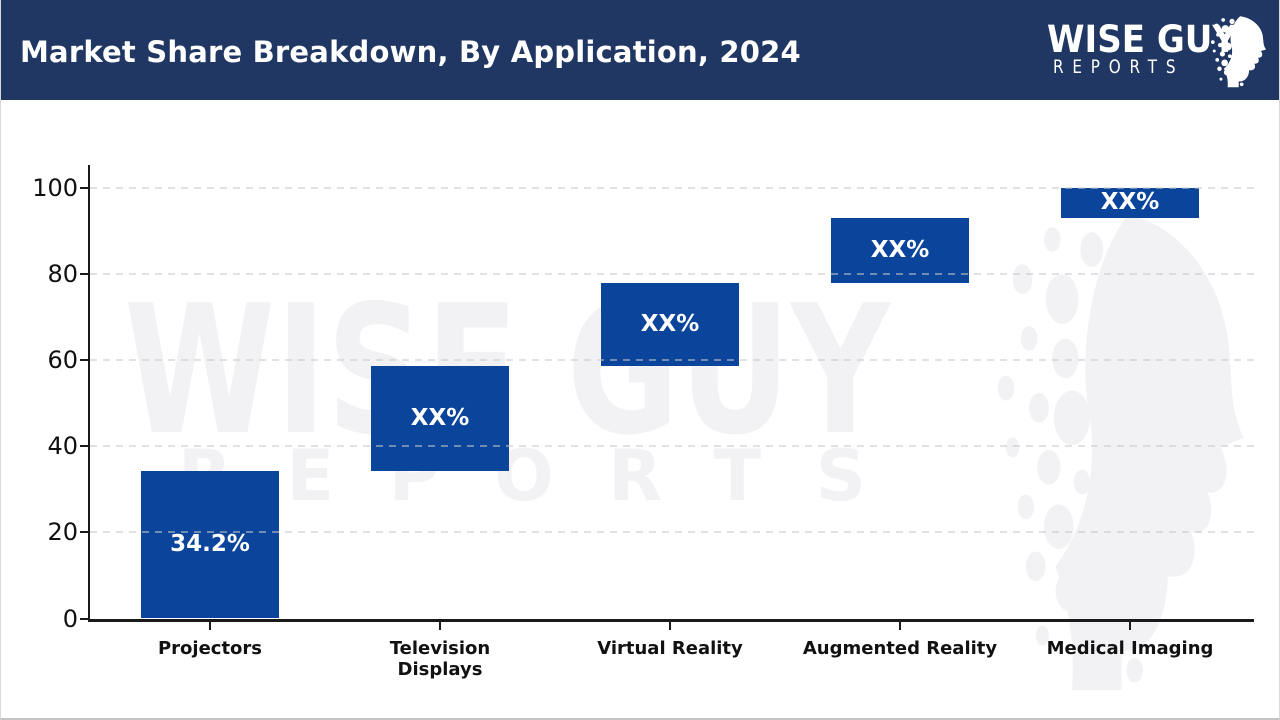 This screenshot has width=1280, height=720. I want to click on x-tick-label: Augmented Reality, so click(900, 648).